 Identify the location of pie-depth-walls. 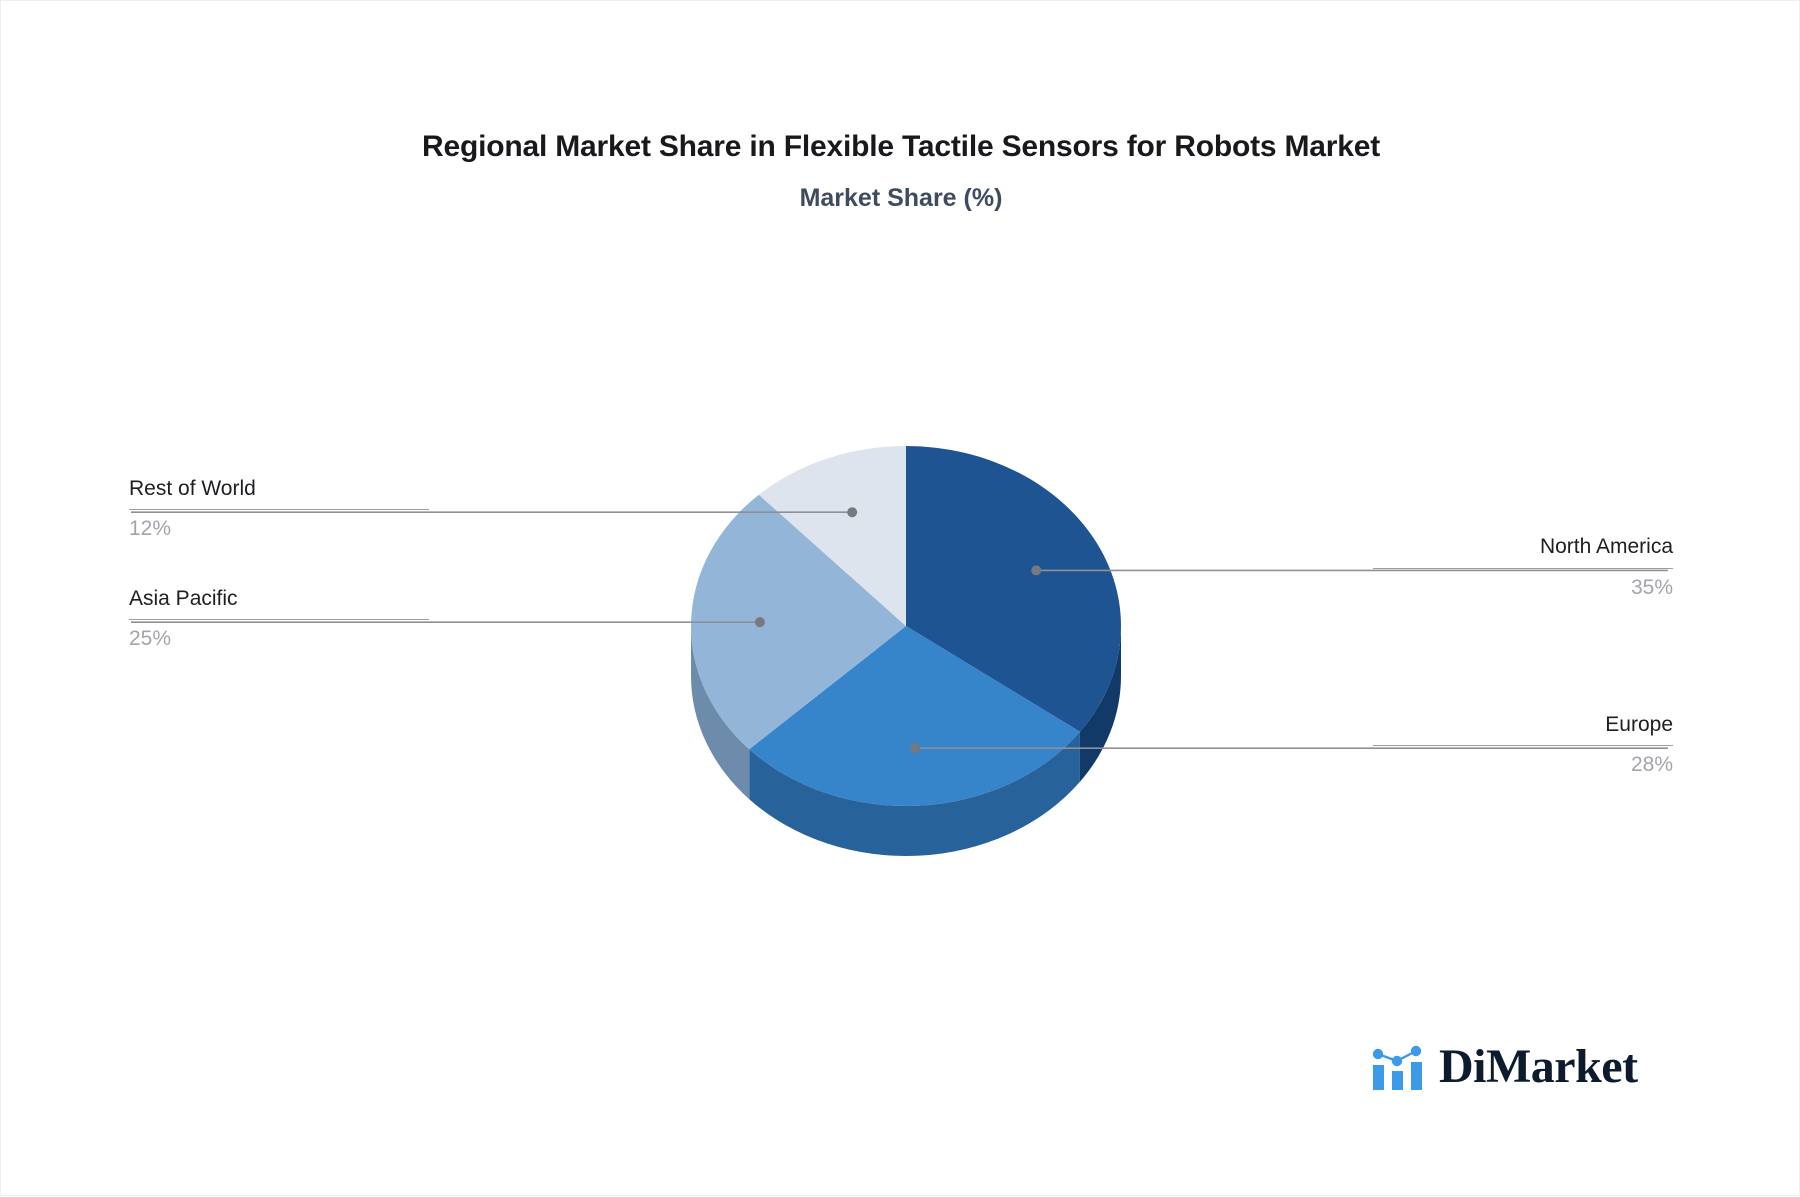
(906, 741).